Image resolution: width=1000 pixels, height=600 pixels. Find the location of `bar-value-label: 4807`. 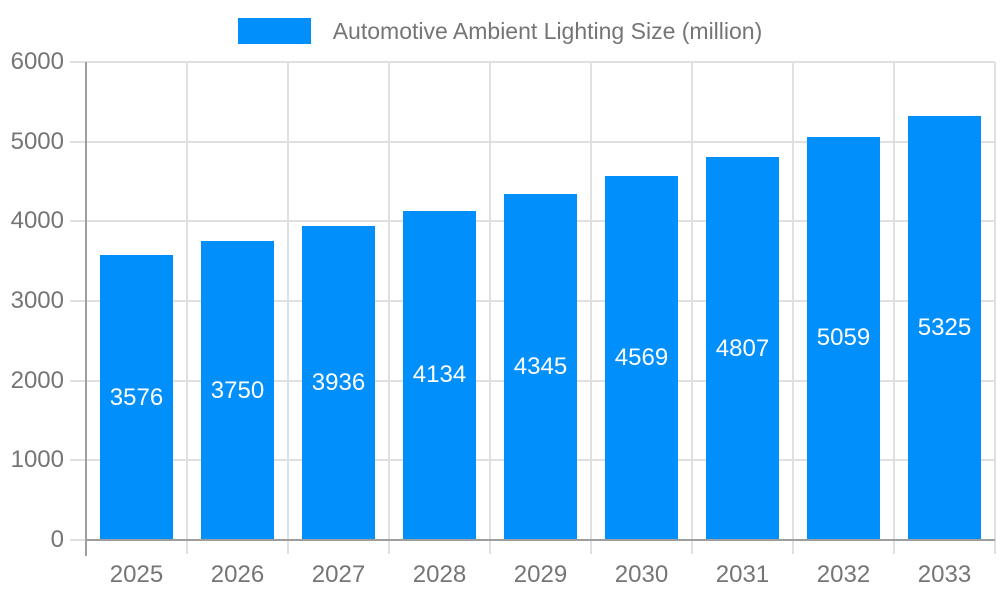

bar-value-label: 4807 is located at coordinates (742, 348).